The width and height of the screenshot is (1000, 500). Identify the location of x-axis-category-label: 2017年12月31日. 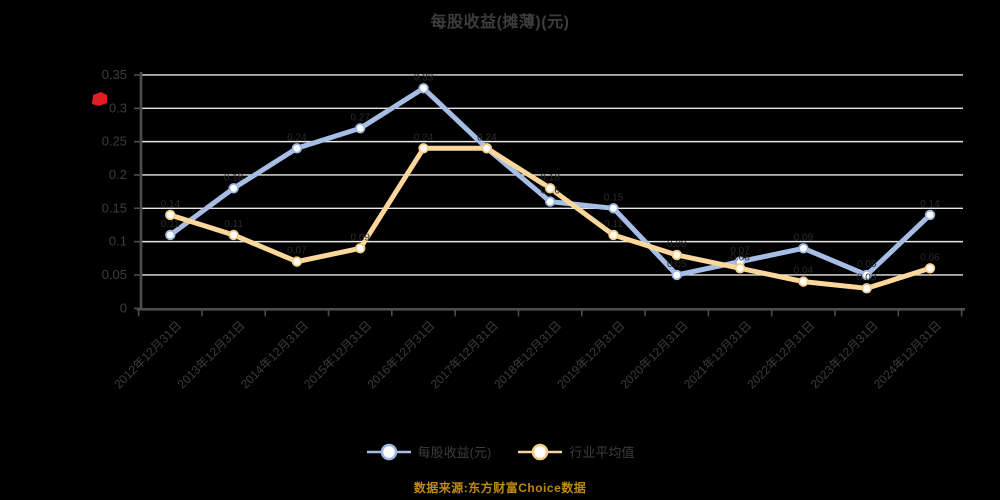
(464, 354).